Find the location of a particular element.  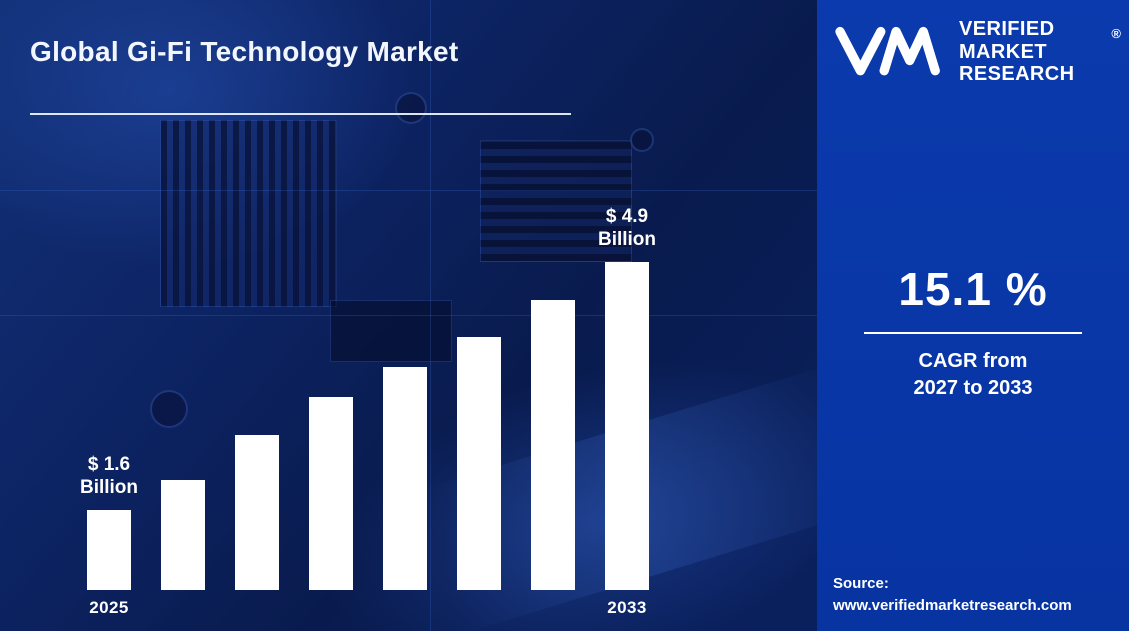

bar-value-label: $ 1.6 Billion is located at coordinates (109, 476).